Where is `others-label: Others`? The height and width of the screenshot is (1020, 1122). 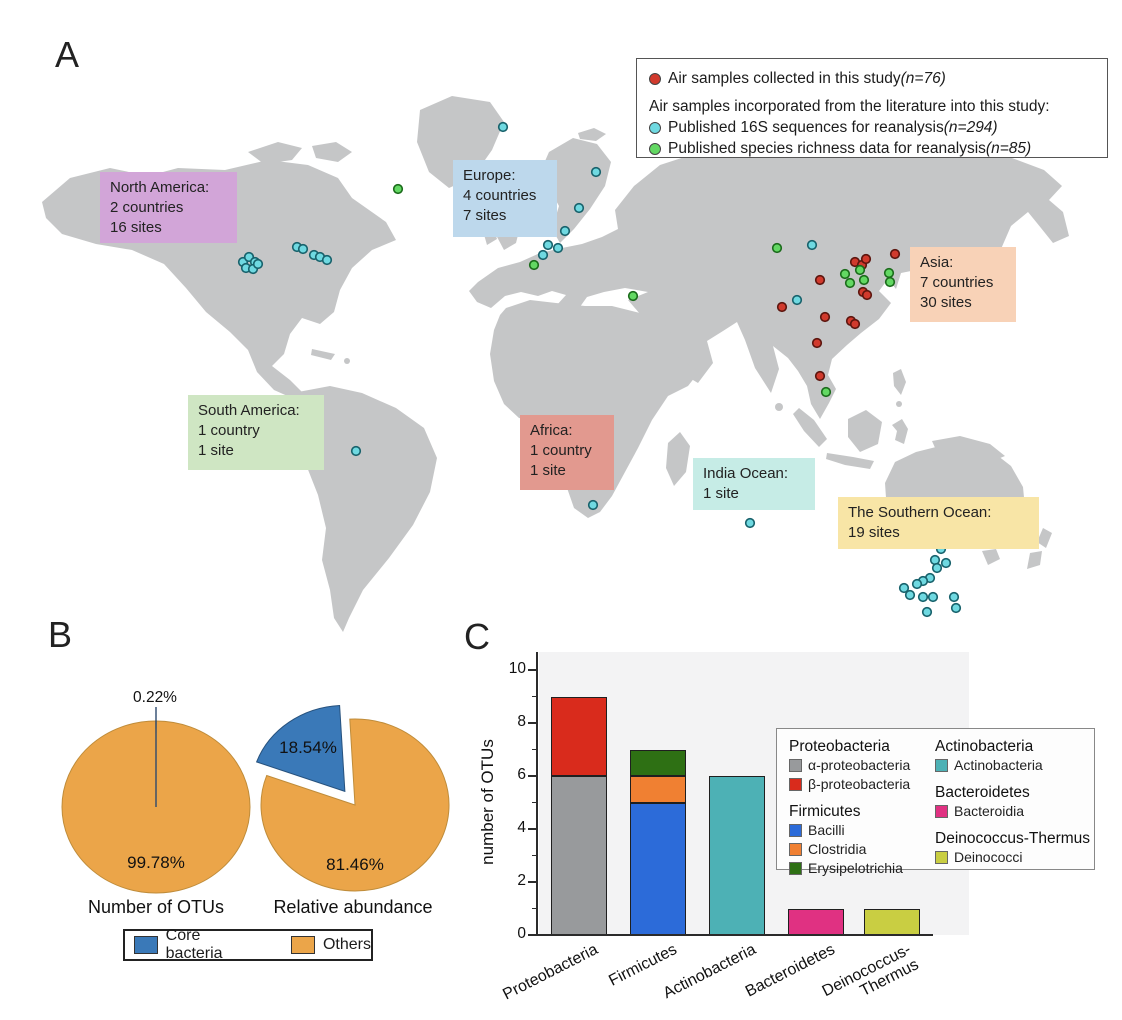 others-label: Others is located at coordinates (346, 944).